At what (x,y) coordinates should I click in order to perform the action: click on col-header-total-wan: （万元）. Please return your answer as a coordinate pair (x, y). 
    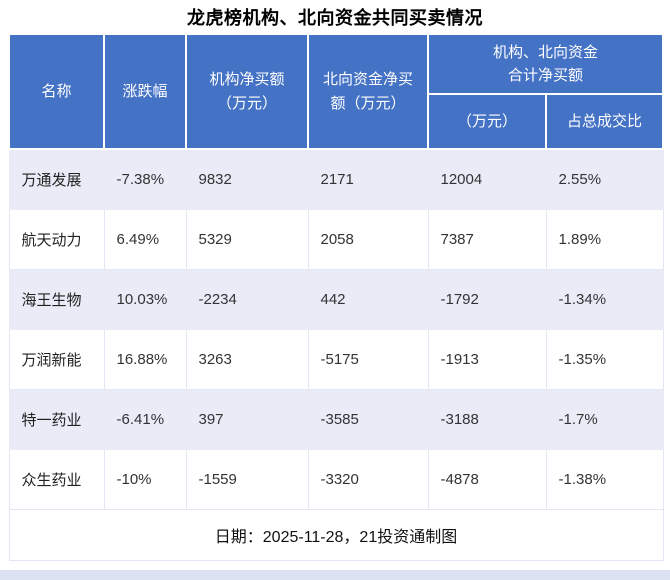
    Looking at the image, I should click on (487, 121).